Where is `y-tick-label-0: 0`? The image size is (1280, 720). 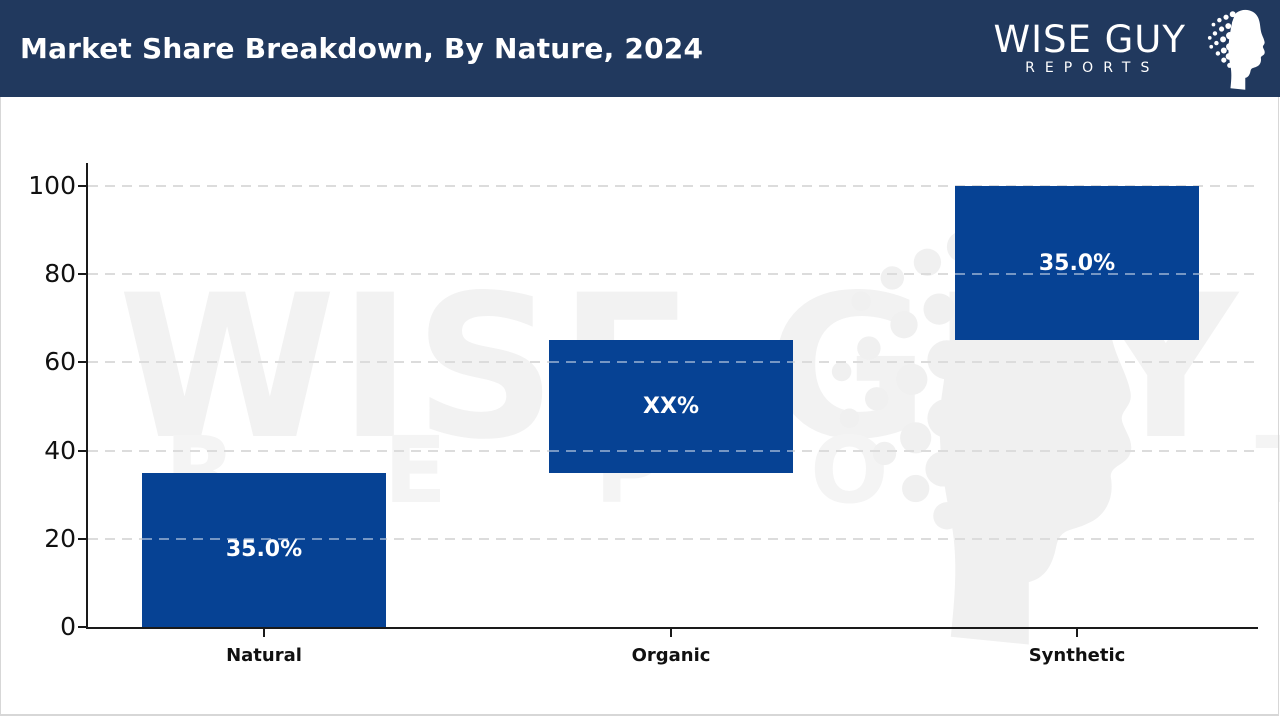
y-tick-label-0: 0 is located at coordinates (68, 626).